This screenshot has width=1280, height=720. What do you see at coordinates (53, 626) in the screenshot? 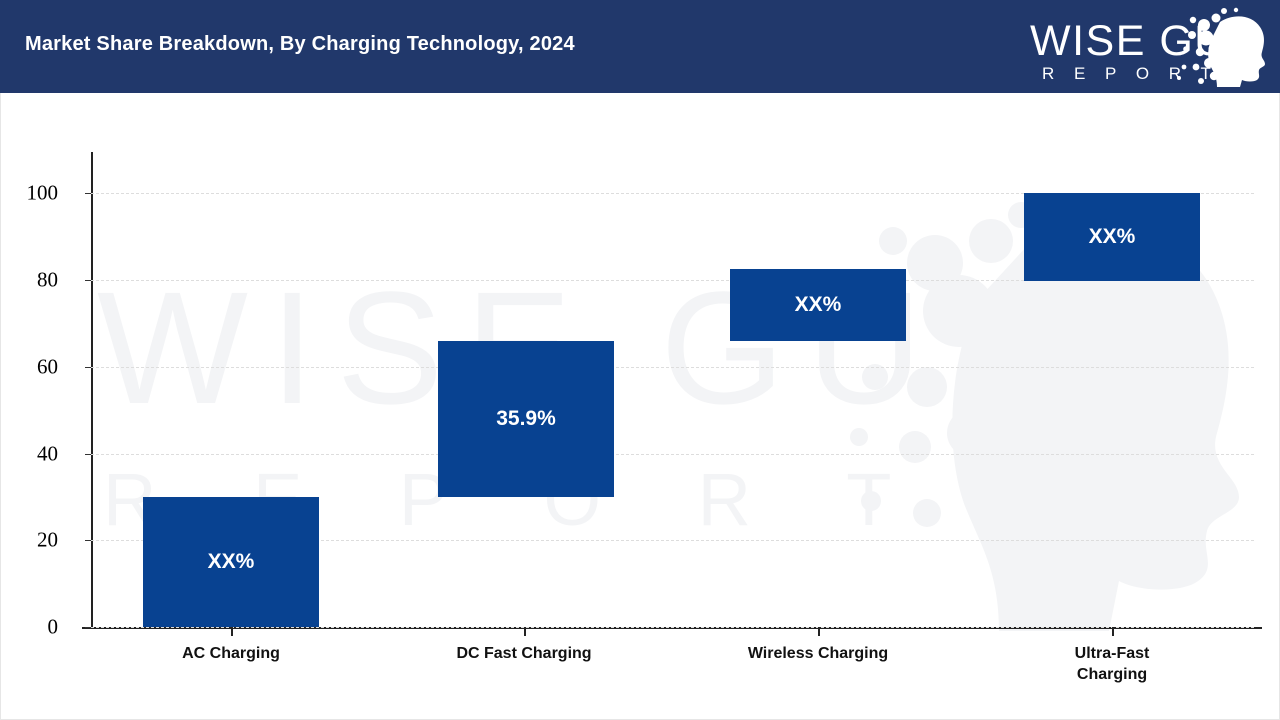
I see `y-tick-label-0: 0` at bounding box center [53, 626].